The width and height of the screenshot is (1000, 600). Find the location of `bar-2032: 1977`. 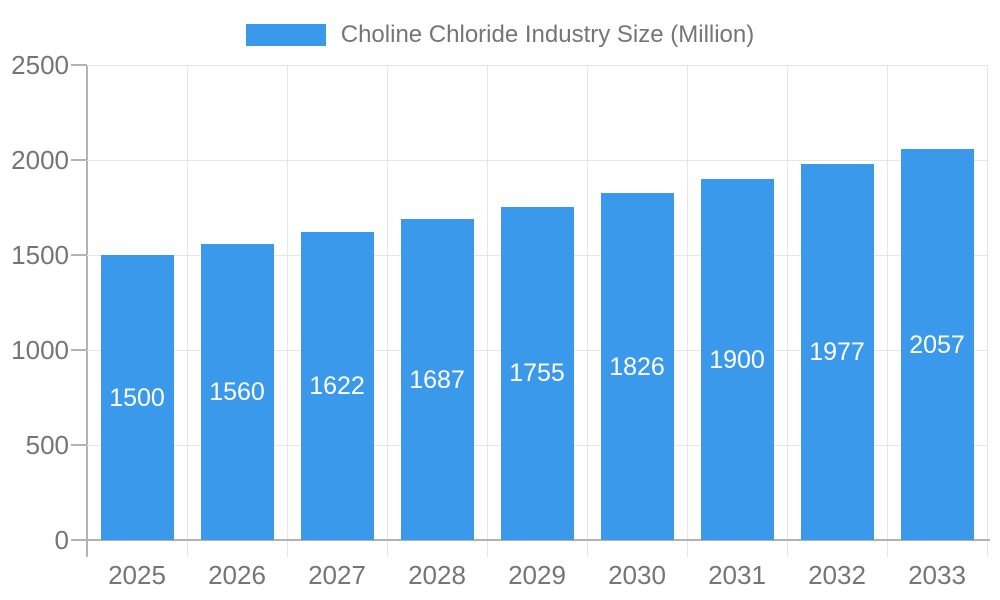

bar-2032: 1977 is located at coordinates (837, 352).